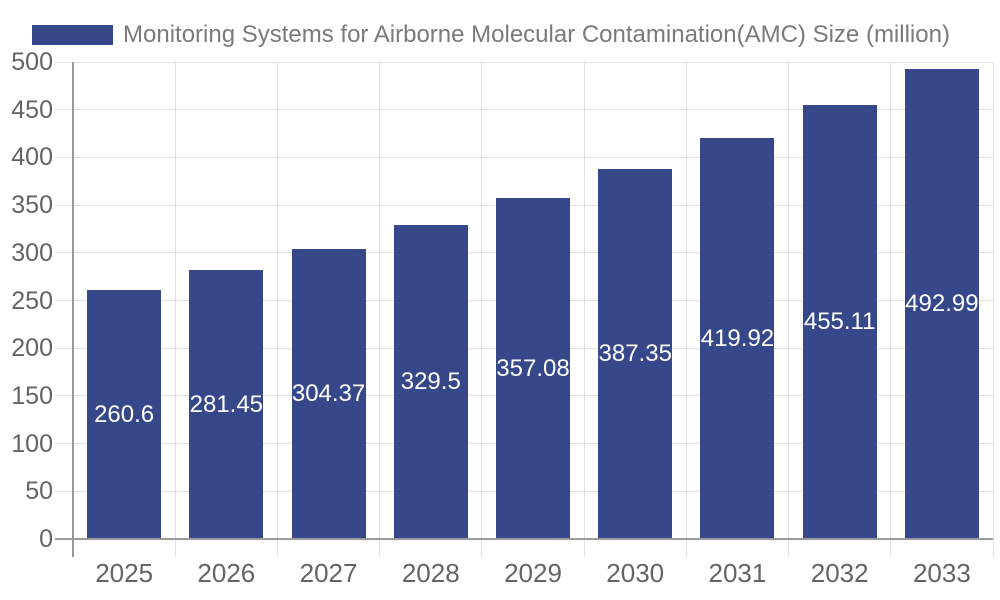 The image size is (1000, 600). I want to click on bar-value-label: 419.92, so click(737, 338).